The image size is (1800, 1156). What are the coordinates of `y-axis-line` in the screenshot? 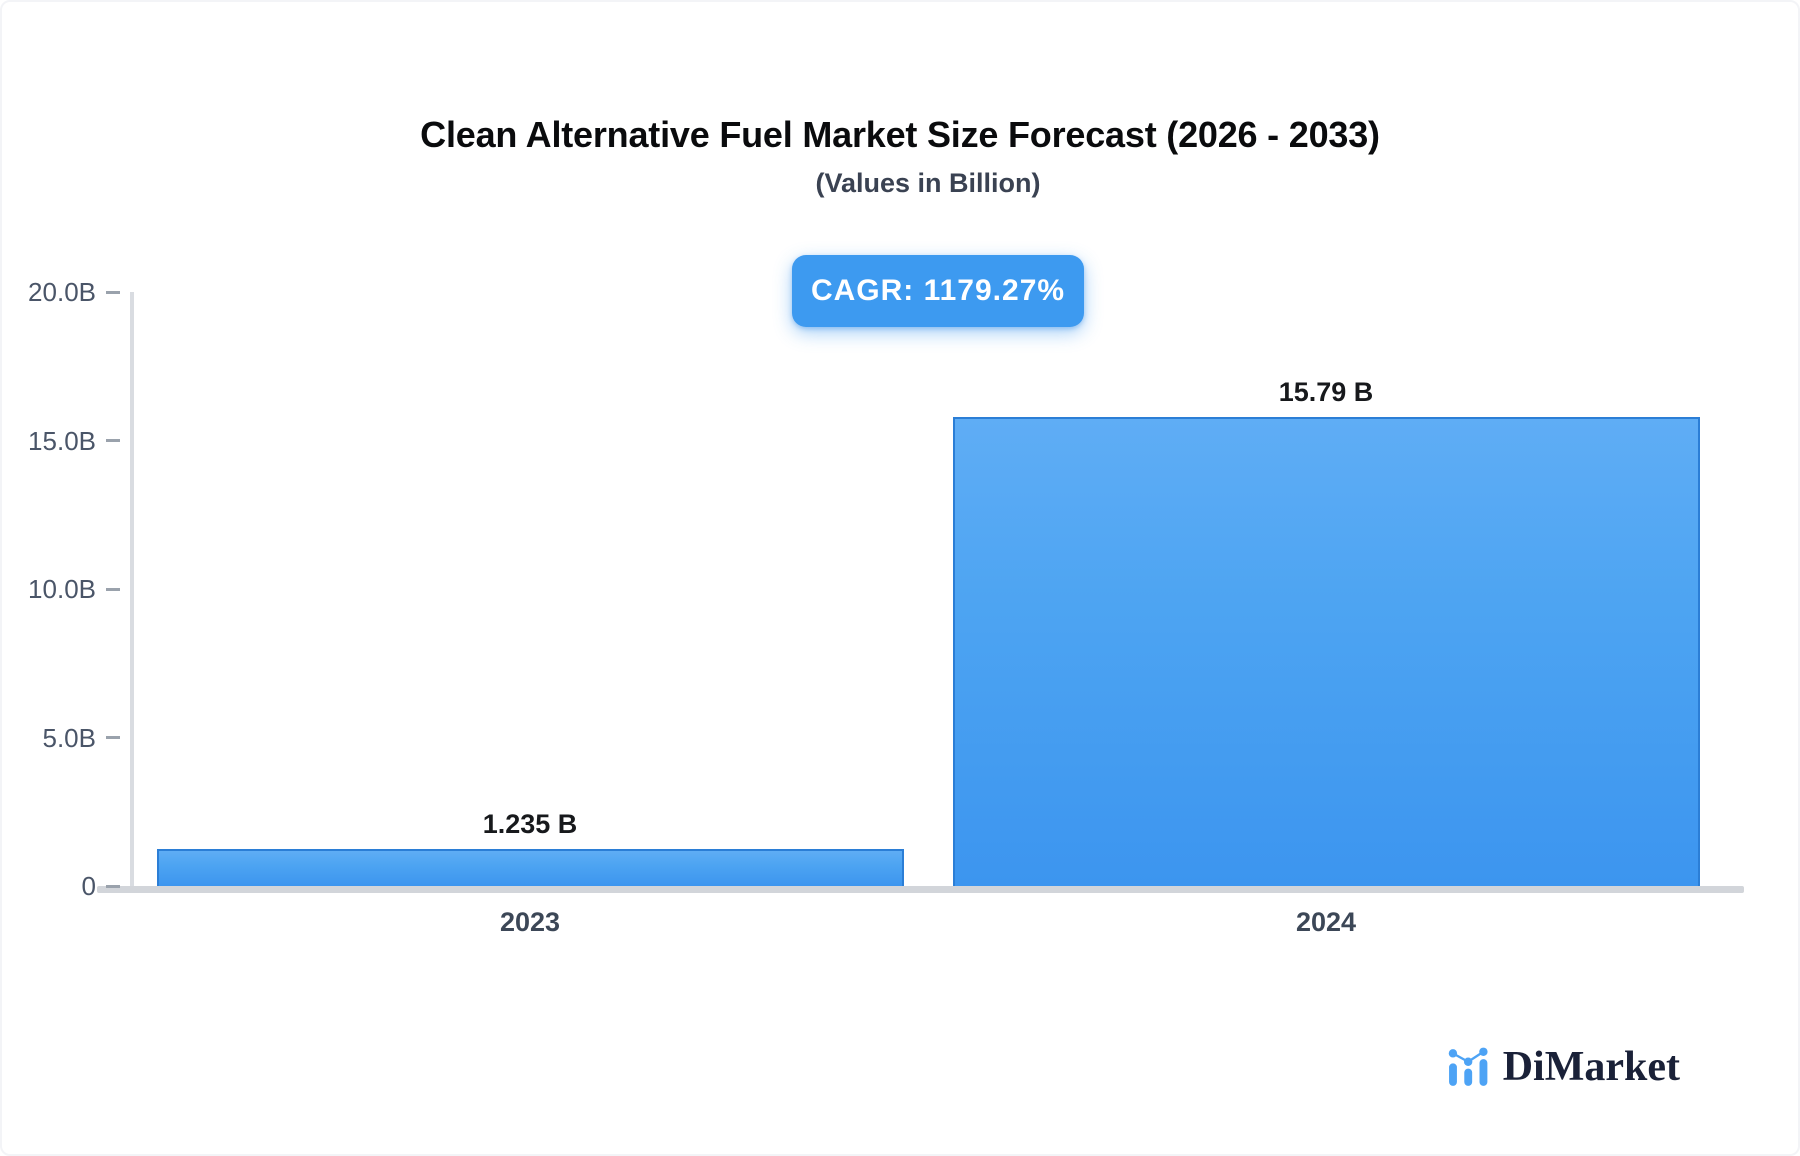 It's located at (132, 589).